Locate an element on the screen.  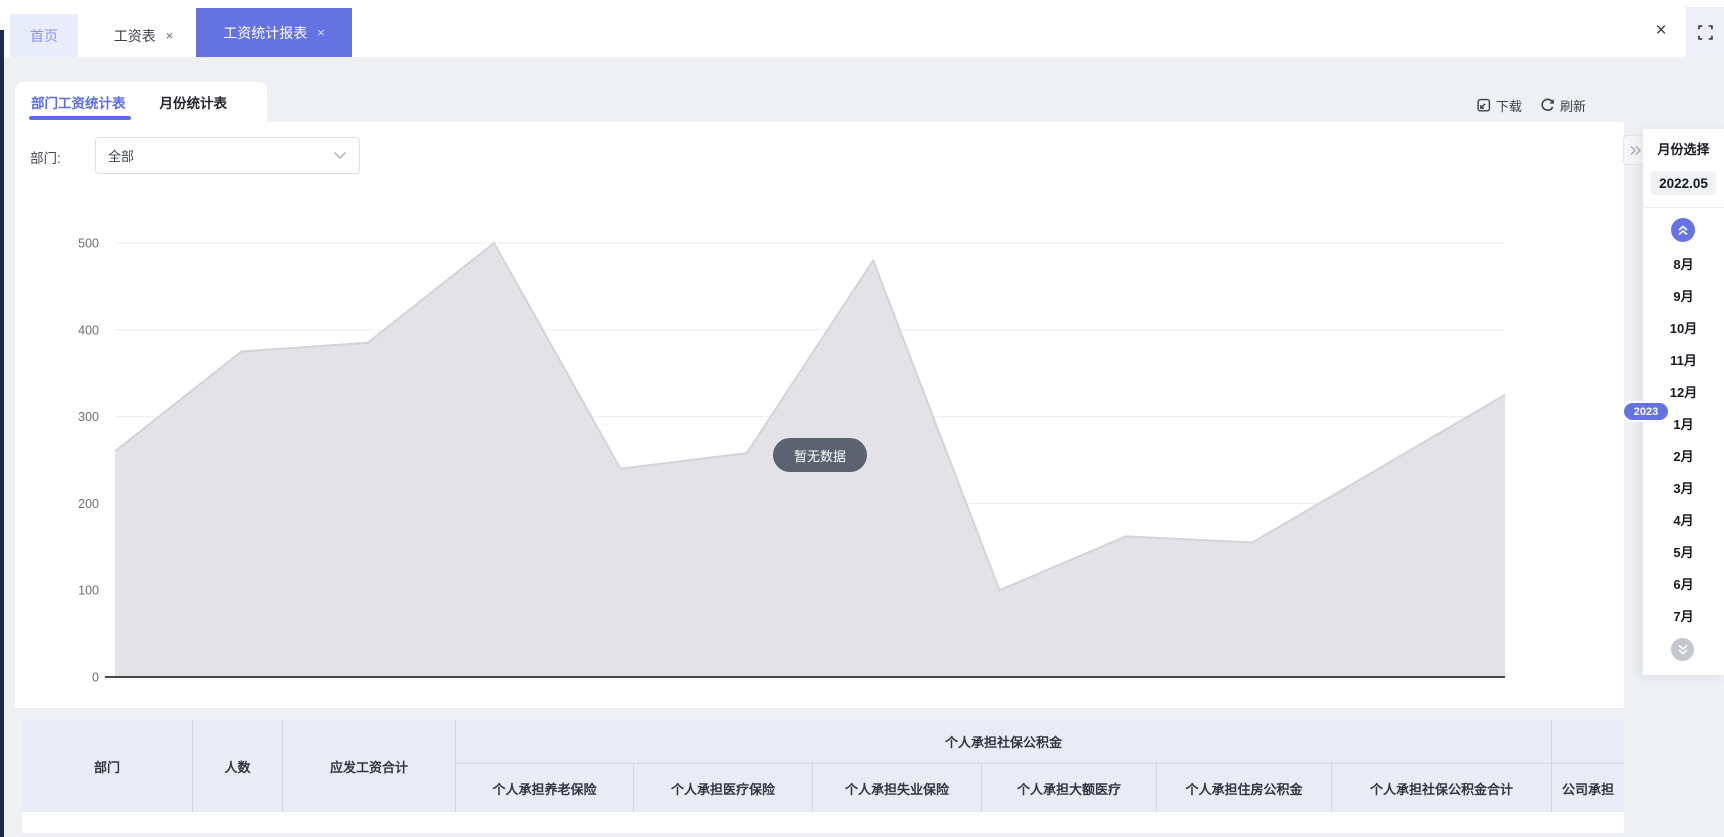
refresh-button: 刷新 is located at coordinates (1563, 105).